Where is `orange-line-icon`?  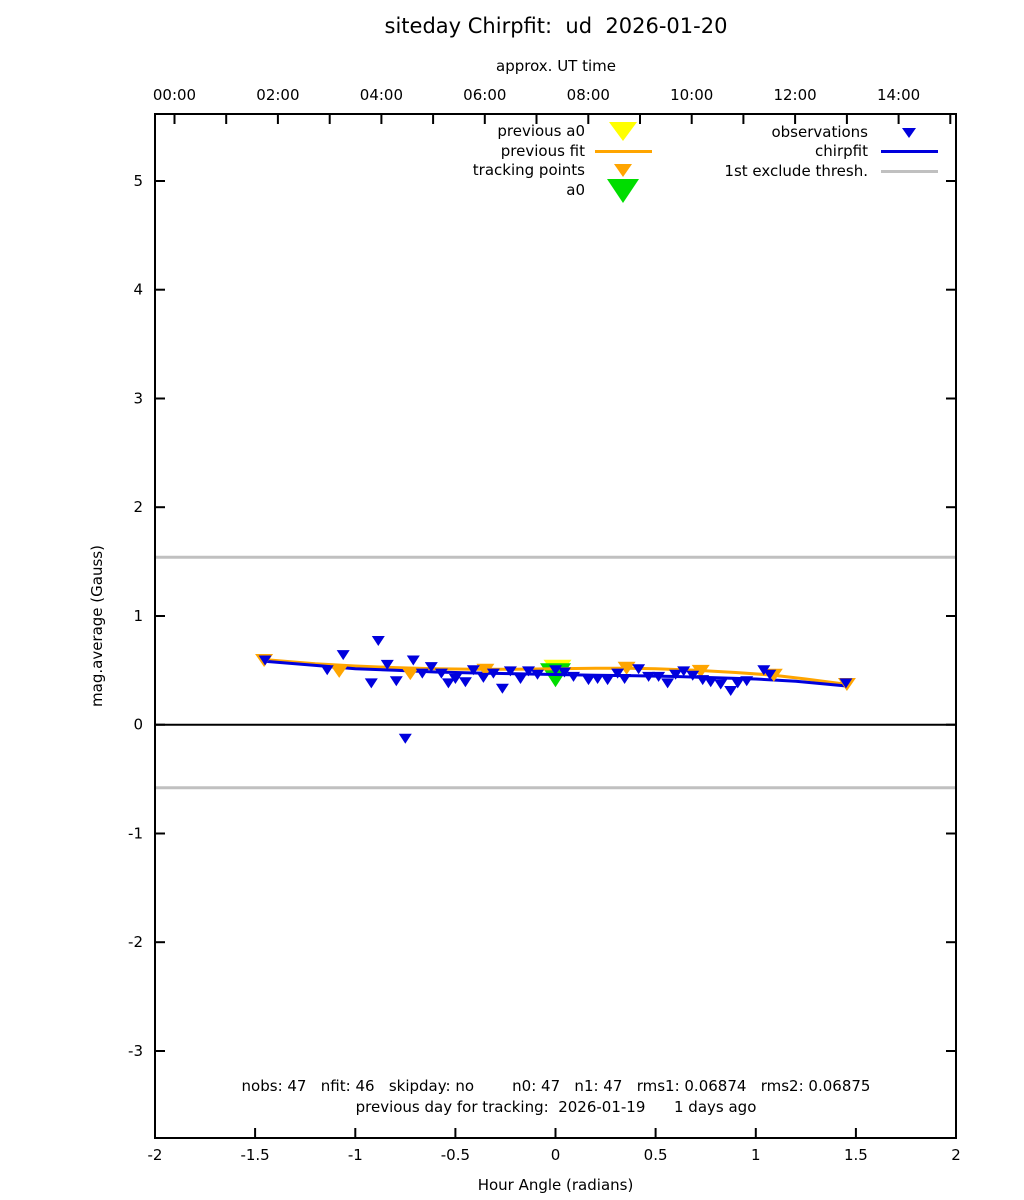
orange-line-icon is located at coordinates (623, 151).